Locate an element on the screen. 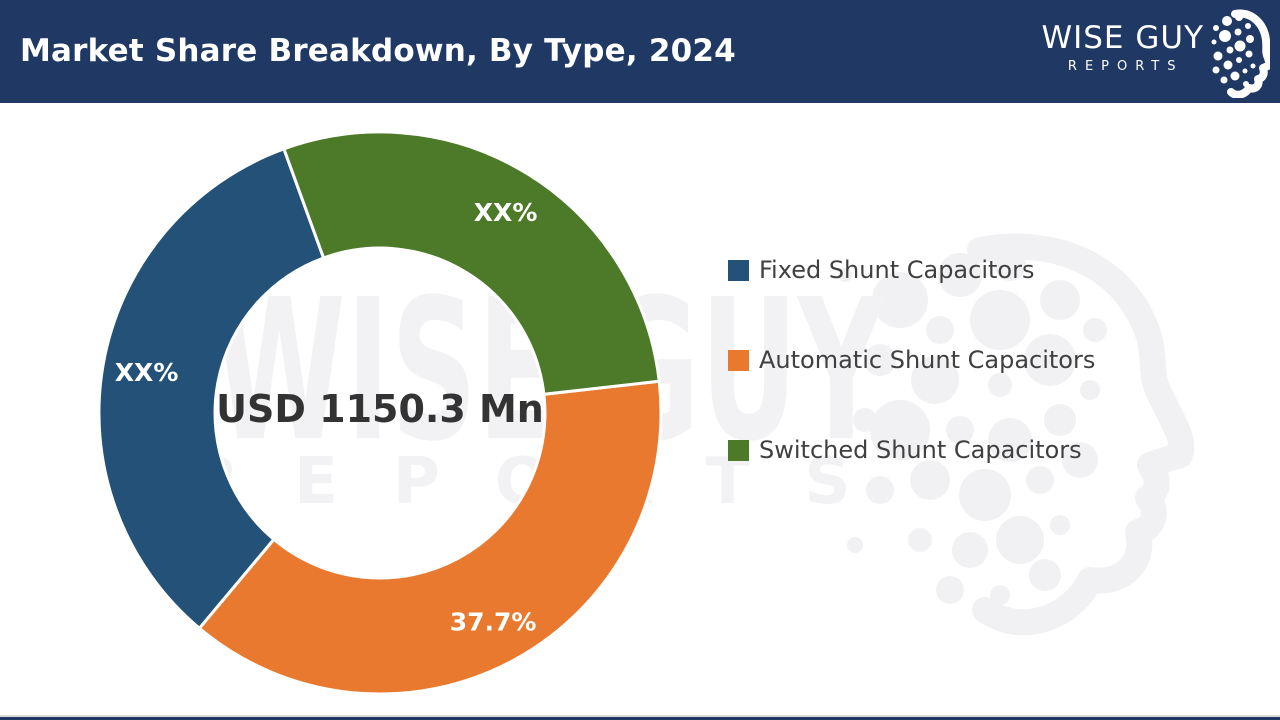  logo-face-icon is located at coordinates (1240, 53).